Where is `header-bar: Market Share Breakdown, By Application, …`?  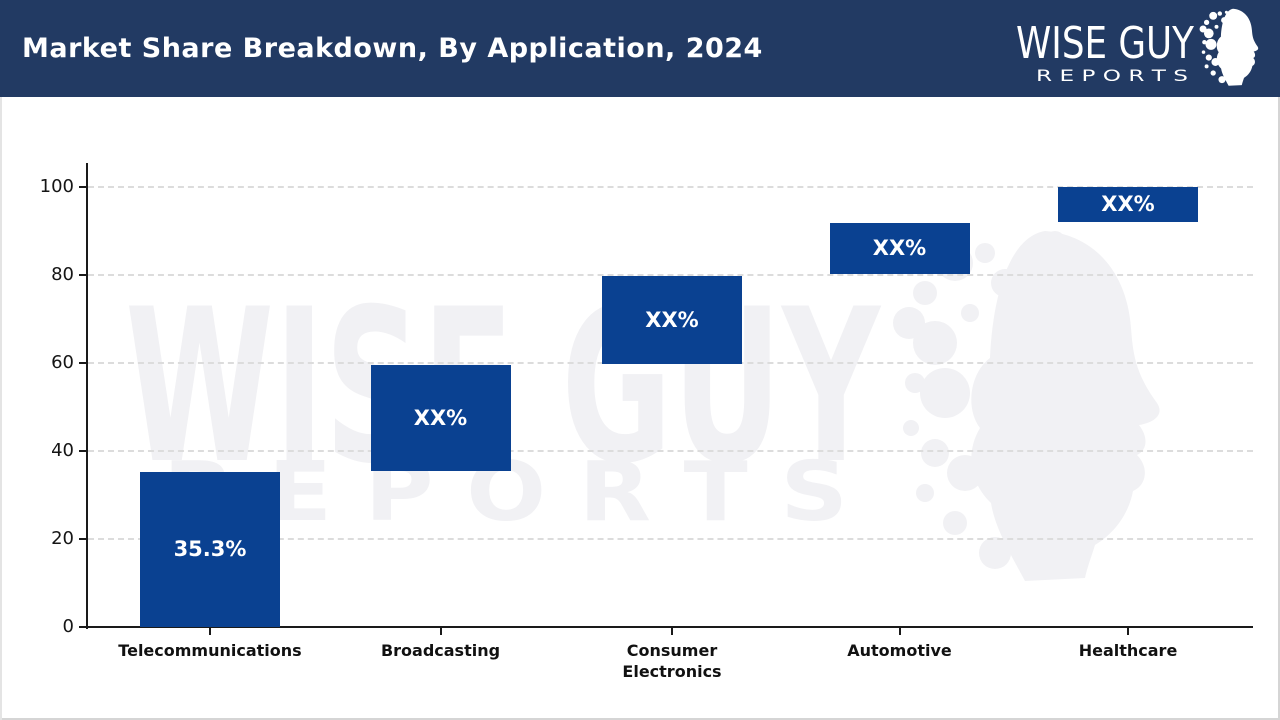 header-bar: Market Share Breakdown, By Application, … is located at coordinates (640, 48).